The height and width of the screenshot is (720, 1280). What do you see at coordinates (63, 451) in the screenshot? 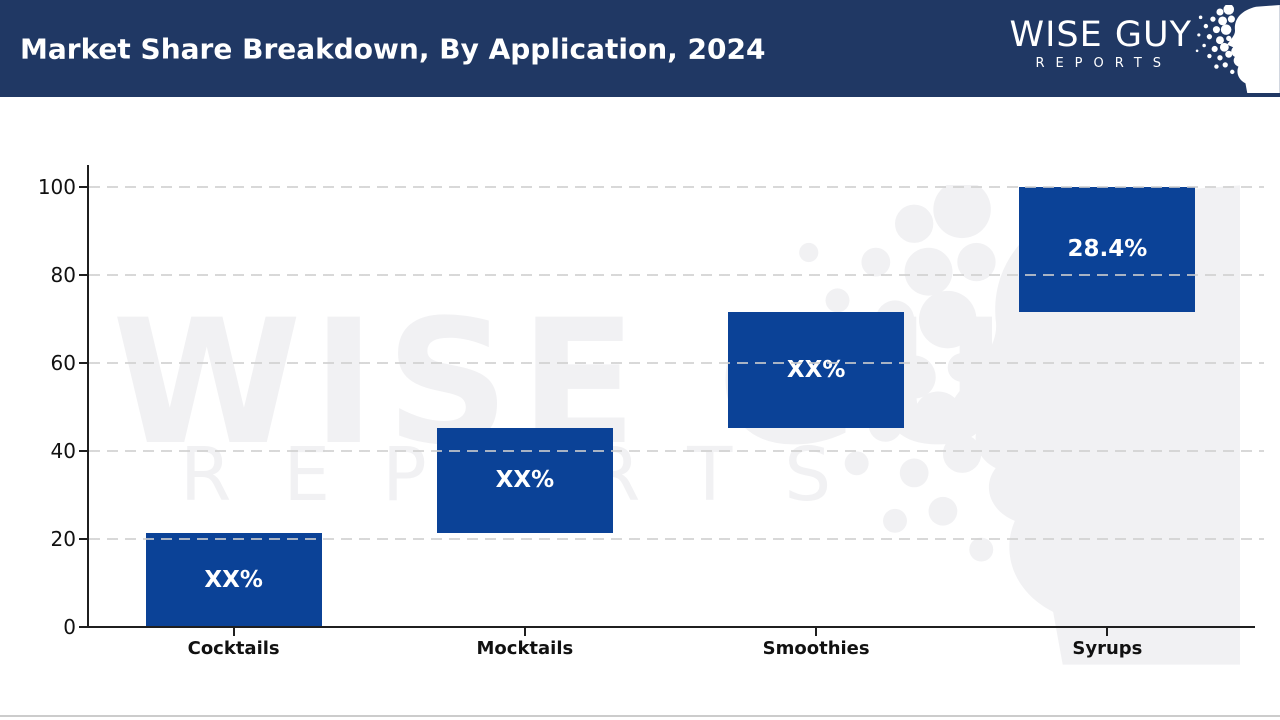
I see `y-axis-tick-label: 40` at bounding box center [63, 451].